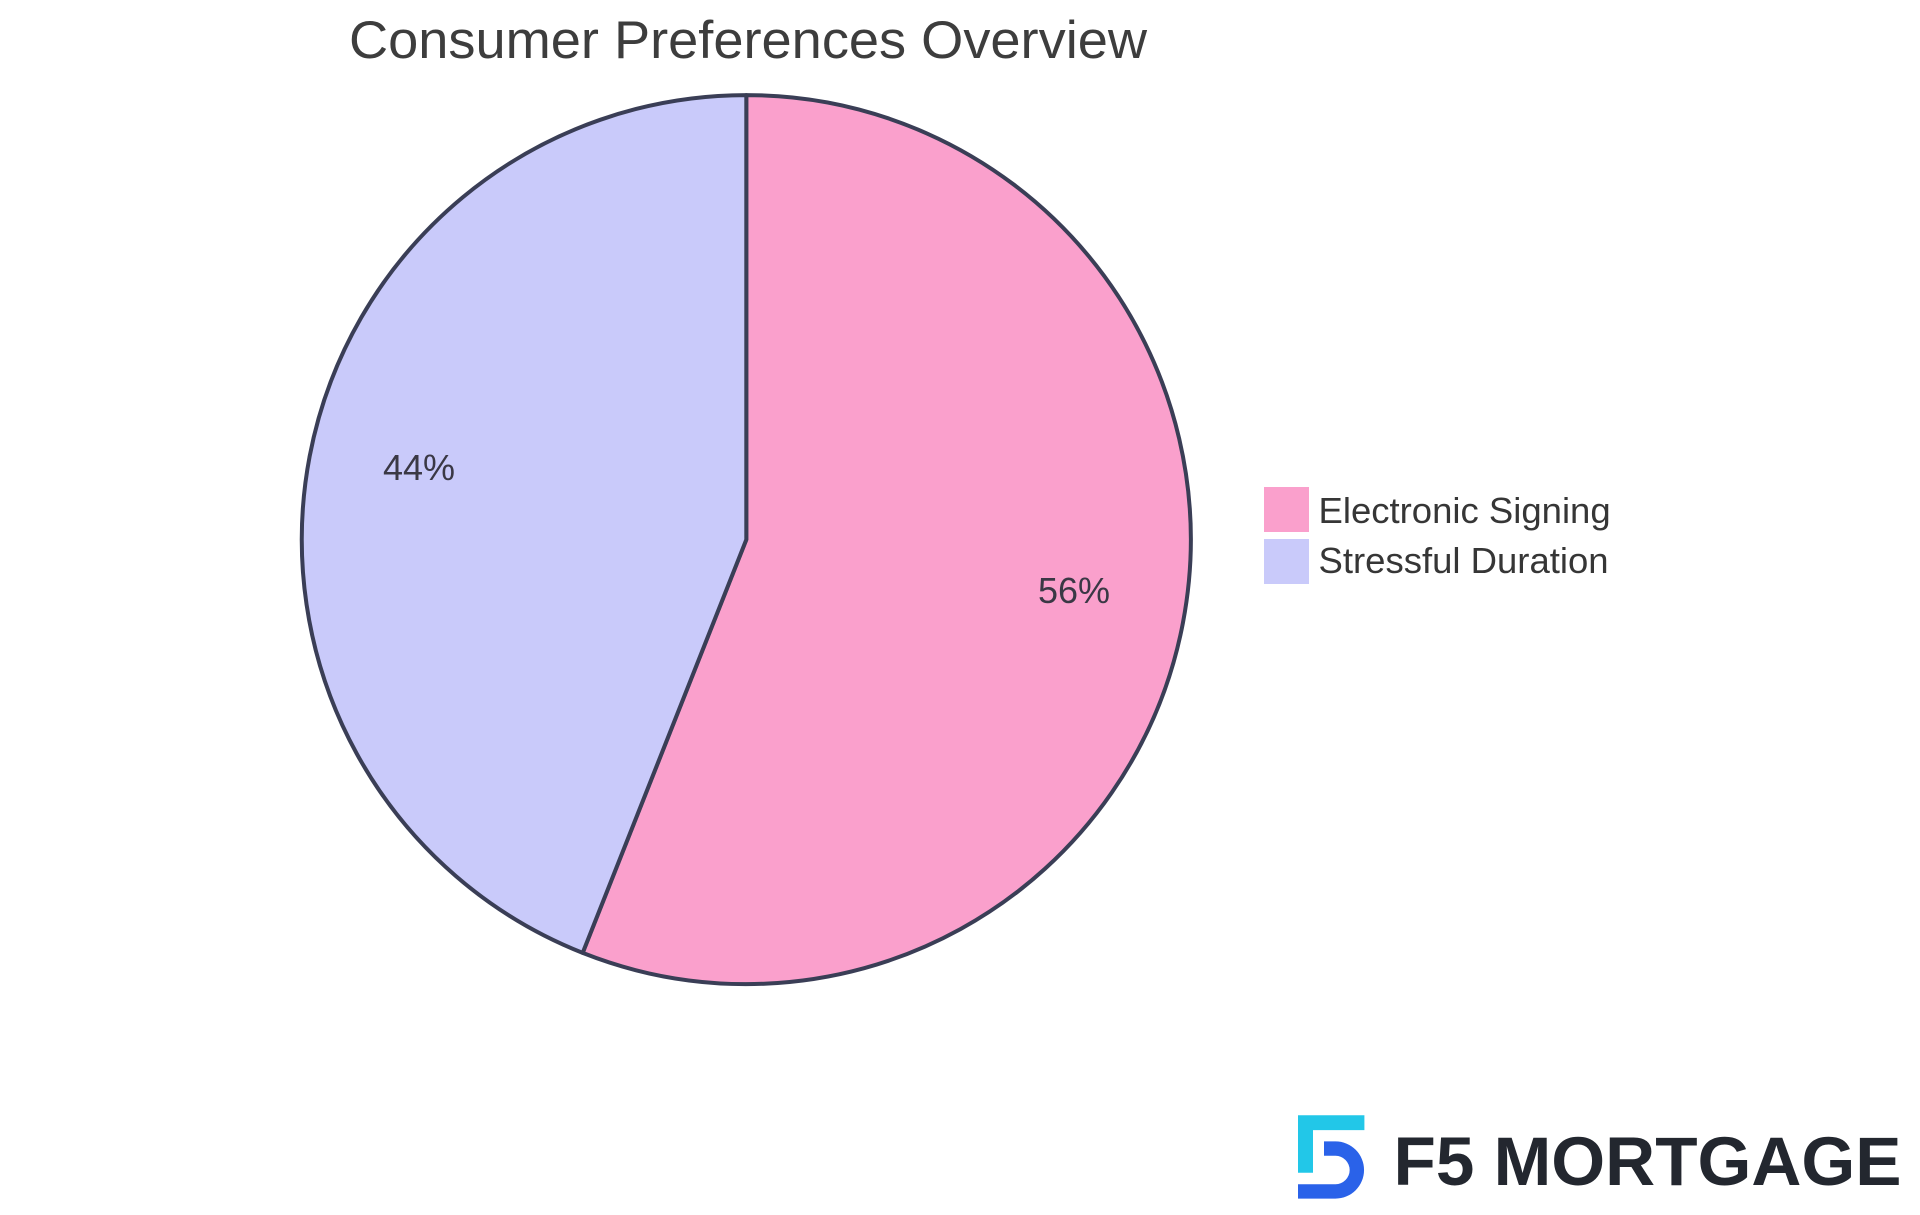 The image size is (1920, 1215). What do you see at coordinates (1074, 590) in the screenshot?
I see `svg-text: 56%` at bounding box center [1074, 590].